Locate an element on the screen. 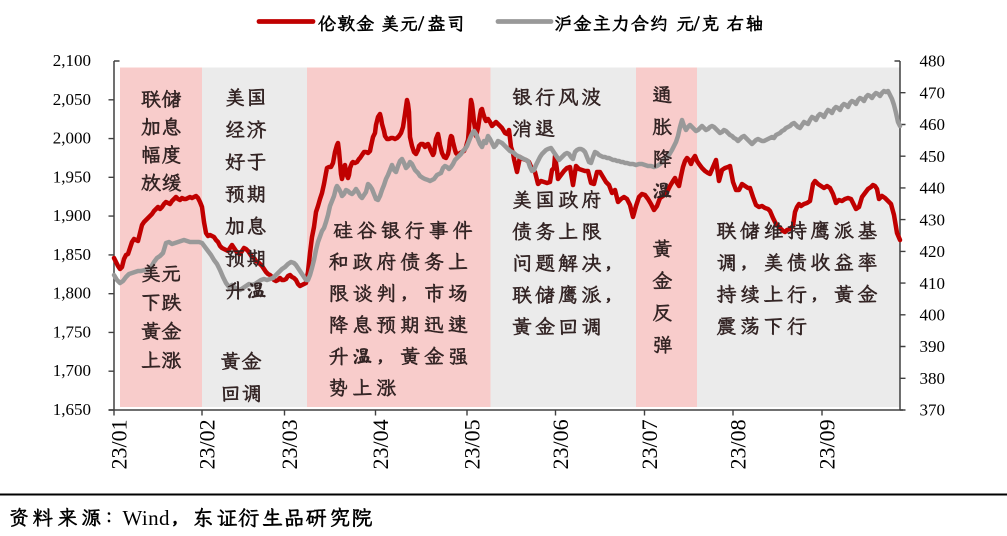 The width and height of the screenshot is (1007, 536). svg-text: 2,100 is located at coordinates (72, 60).